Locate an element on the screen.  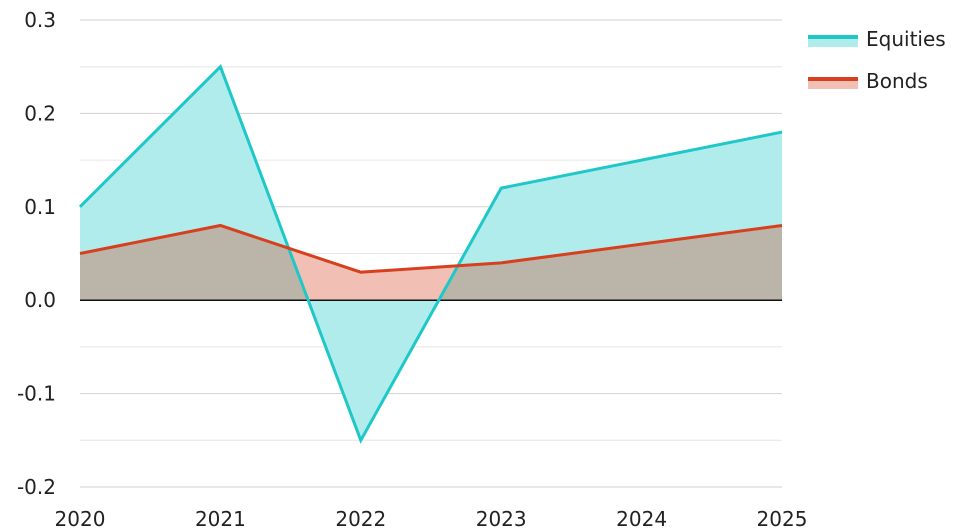
y-tick-label-4: 0.2 is located at coordinates (40, 113).